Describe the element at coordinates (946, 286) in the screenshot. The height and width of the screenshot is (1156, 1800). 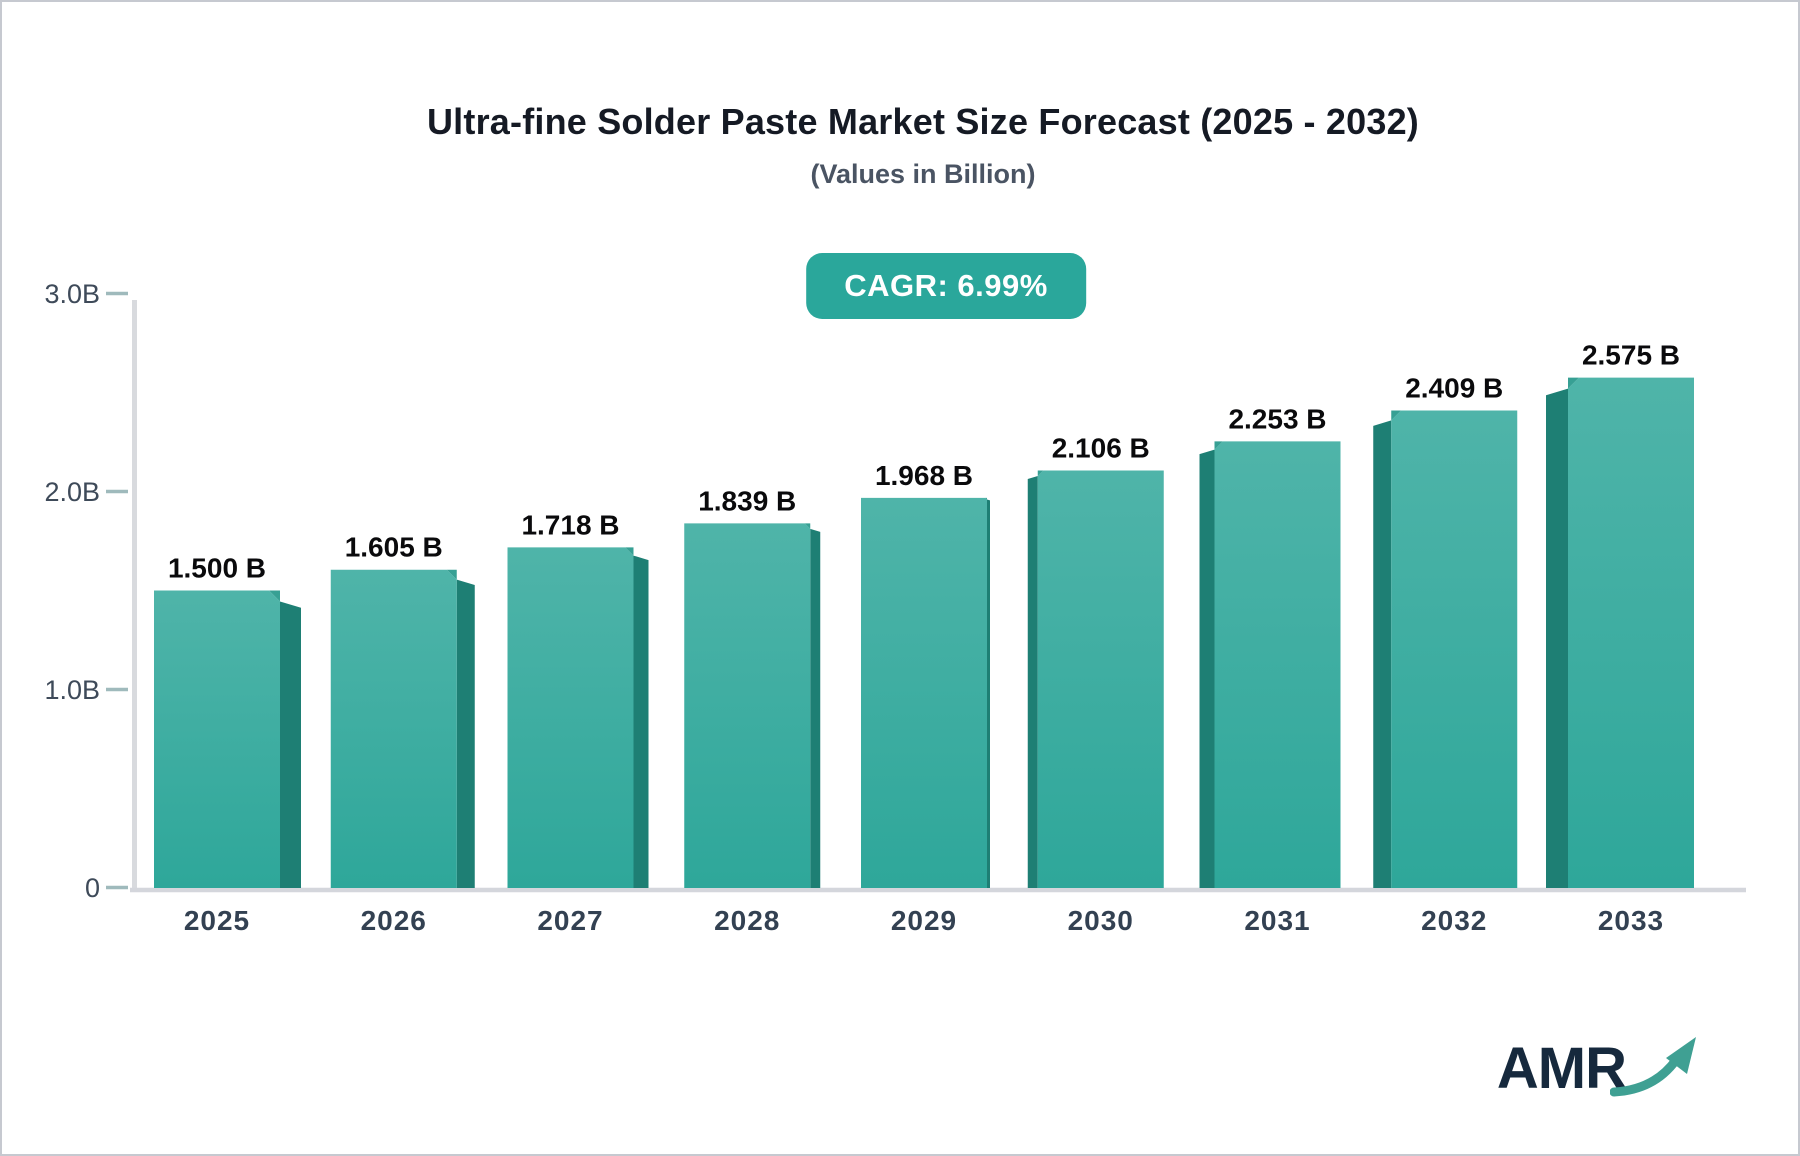
I see `cagr-badge: CAGR: 6.99%` at that location.